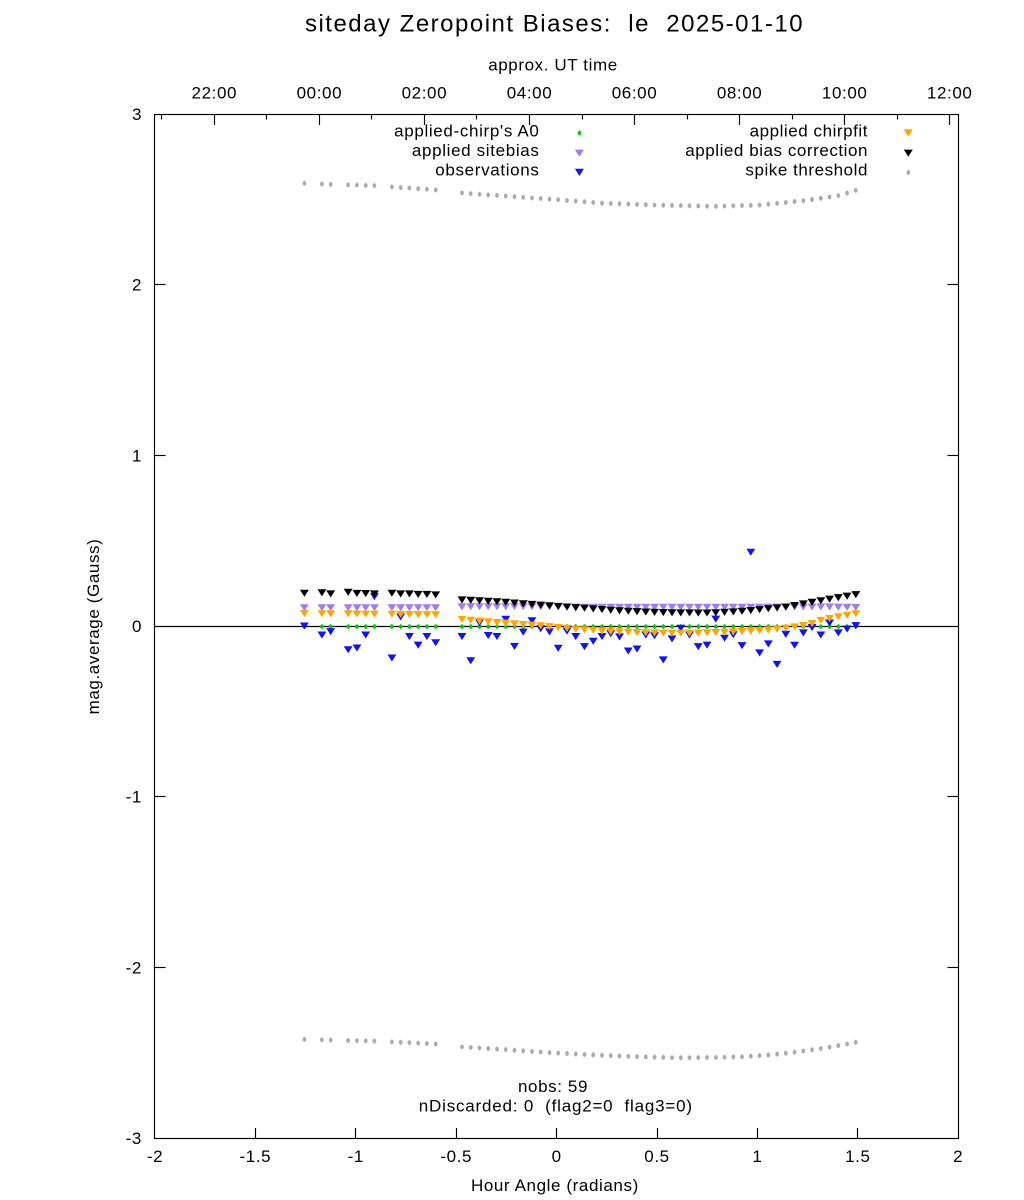  What do you see at coordinates (556, 1106) in the screenshot?
I see `svg-text:nDiscarded: 0 (flag2=0 flag3: nDiscarded: 0 (flag2=0 flag3=0)` at bounding box center [556, 1106].